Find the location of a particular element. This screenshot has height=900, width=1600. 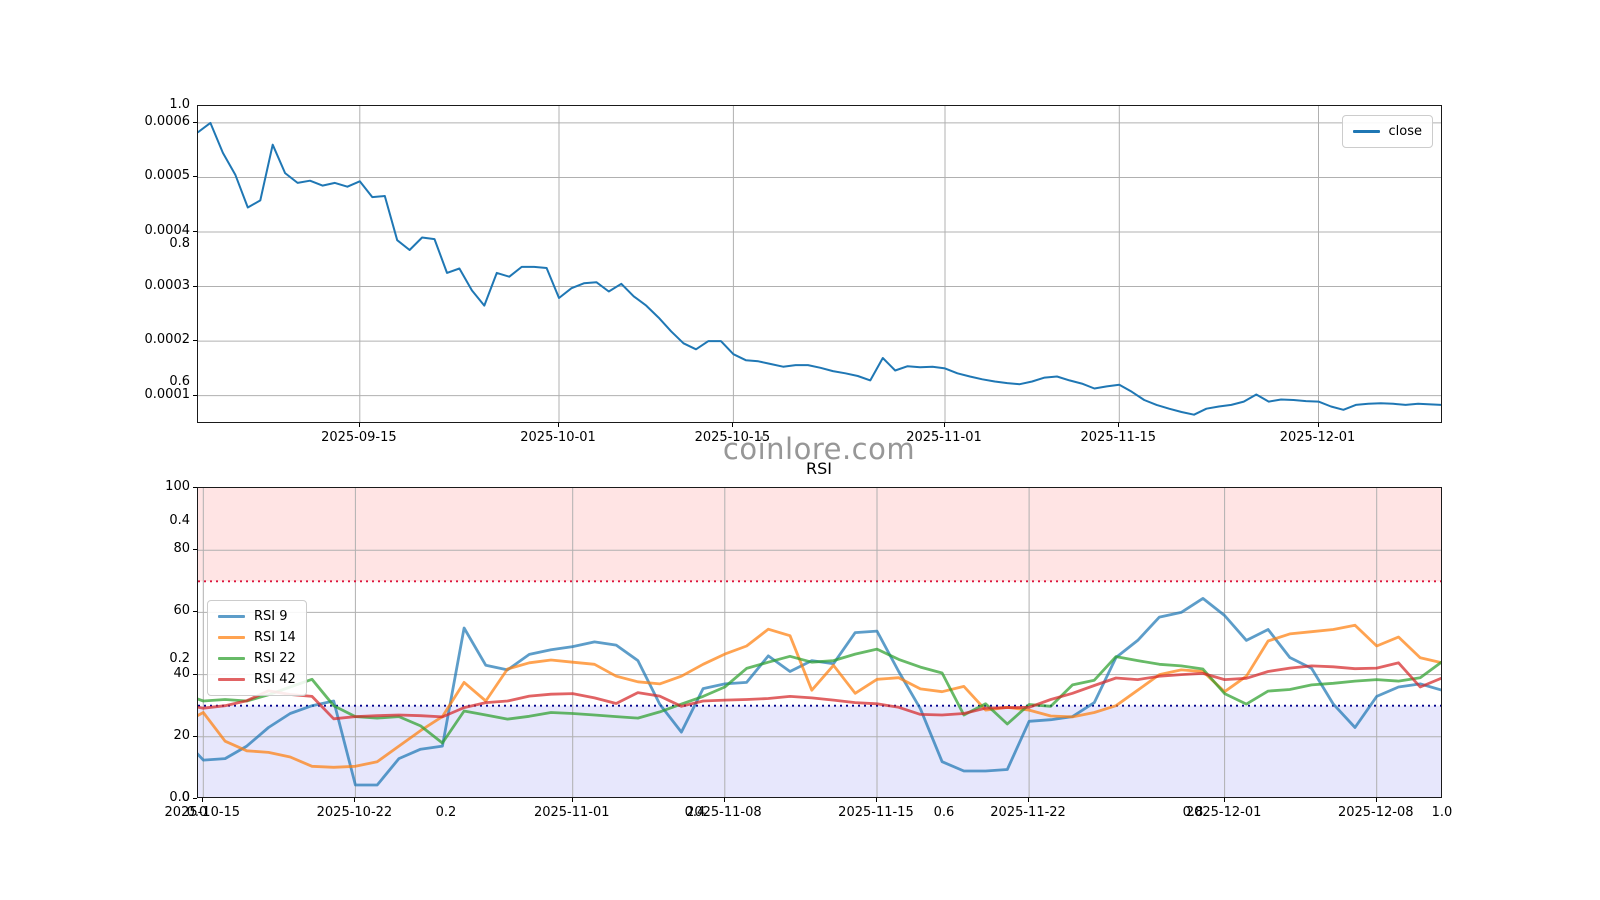

overlay-x-tick-label: 1.0 is located at coordinates (1442, 812).